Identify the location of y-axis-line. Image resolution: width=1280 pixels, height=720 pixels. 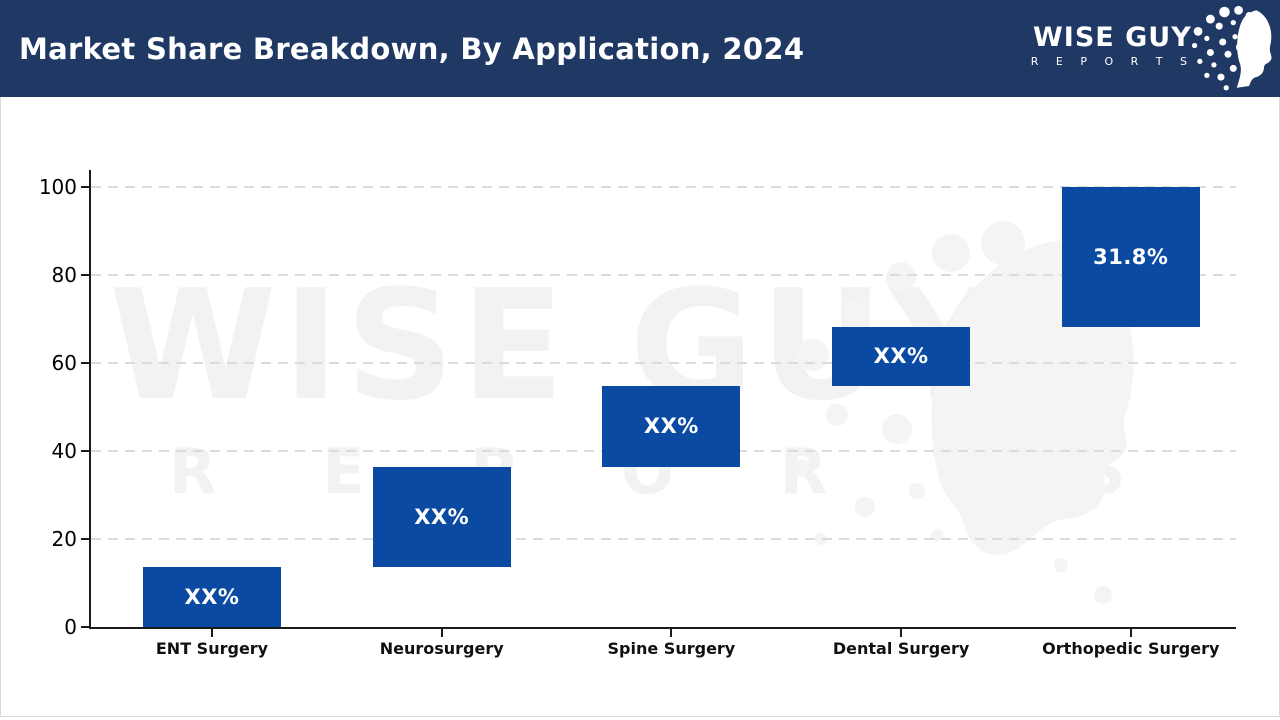
(90, 399).